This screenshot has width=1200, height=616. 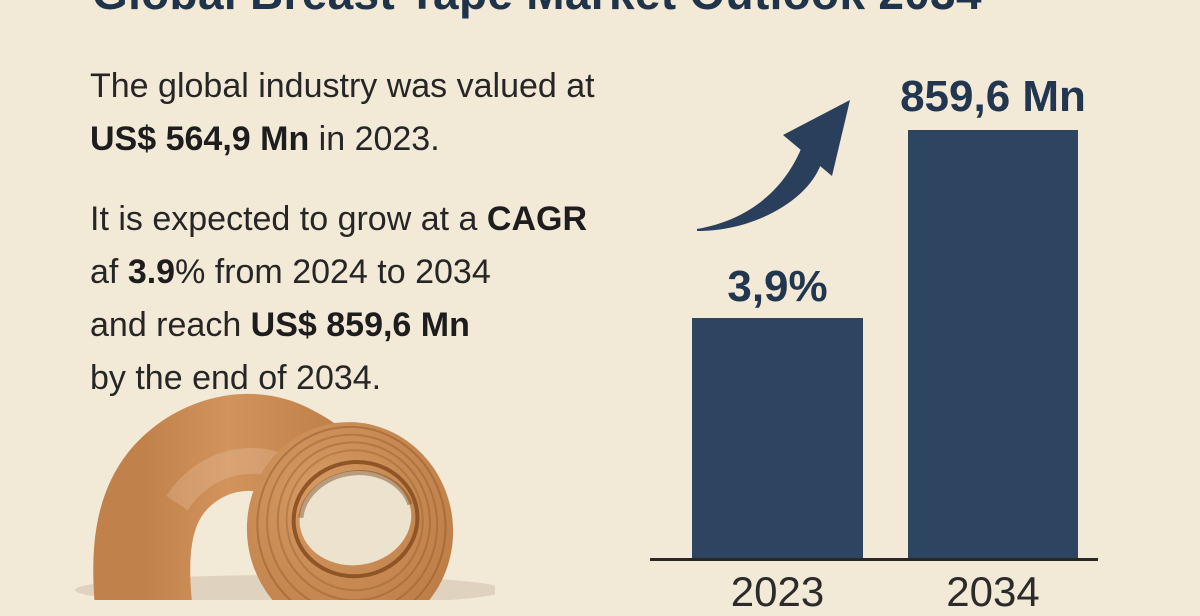 I want to click on growth-arrow-icon, so click(x=775, y=167).